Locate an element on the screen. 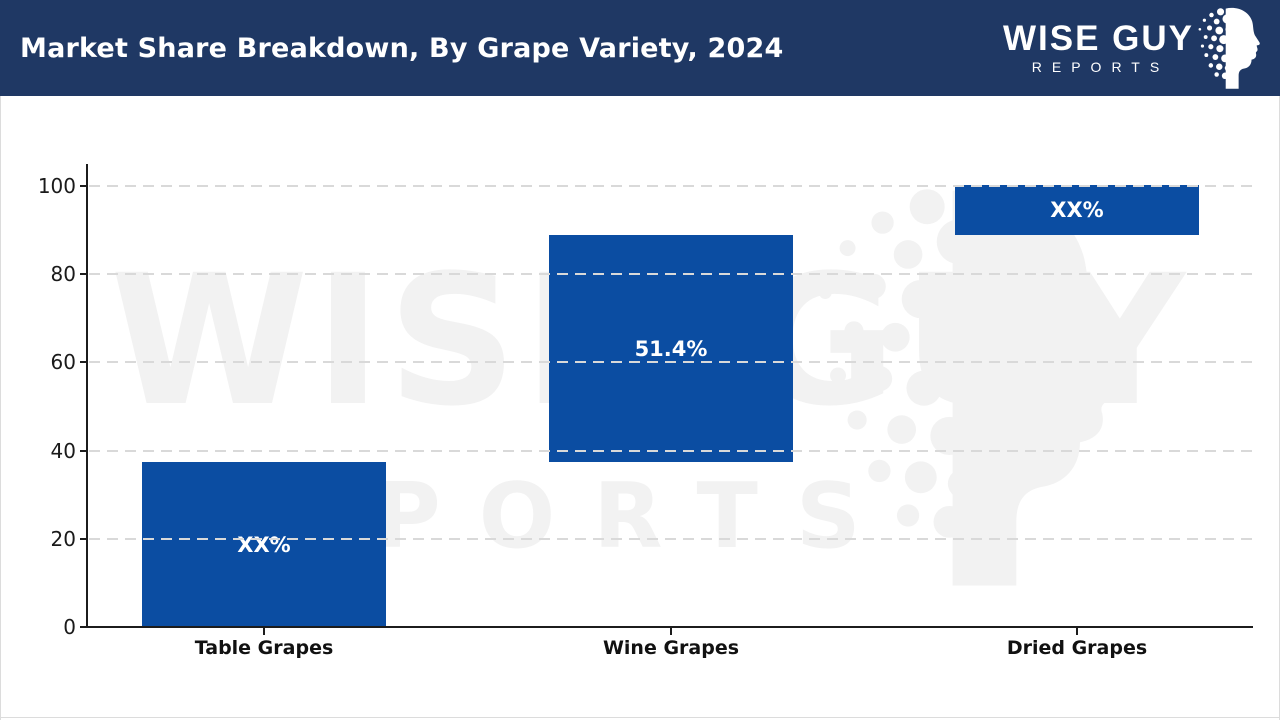 The image size is (1280, 720). y-tick-label-40: 40 is located at coordinates (63, 450).